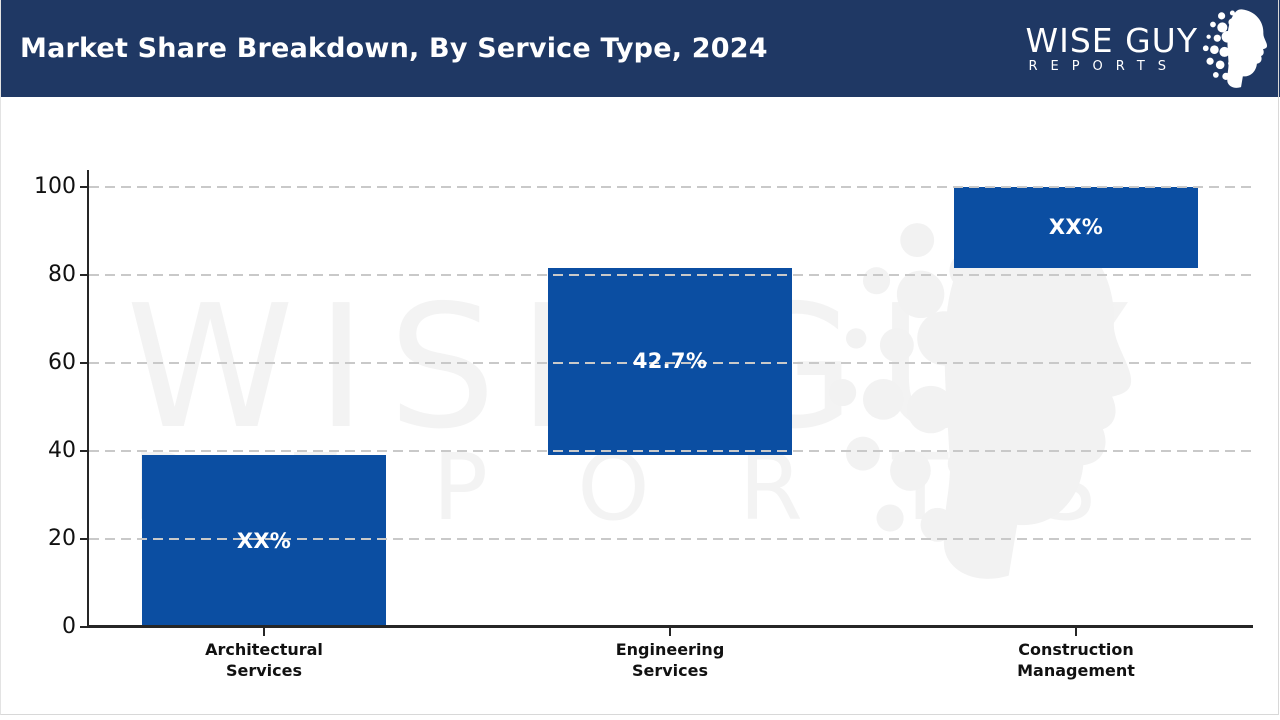 Image resolution: width=1280 pixels, height=720 pixels. I want to click on brand-name: WISE GUY, so click(1111, 40).